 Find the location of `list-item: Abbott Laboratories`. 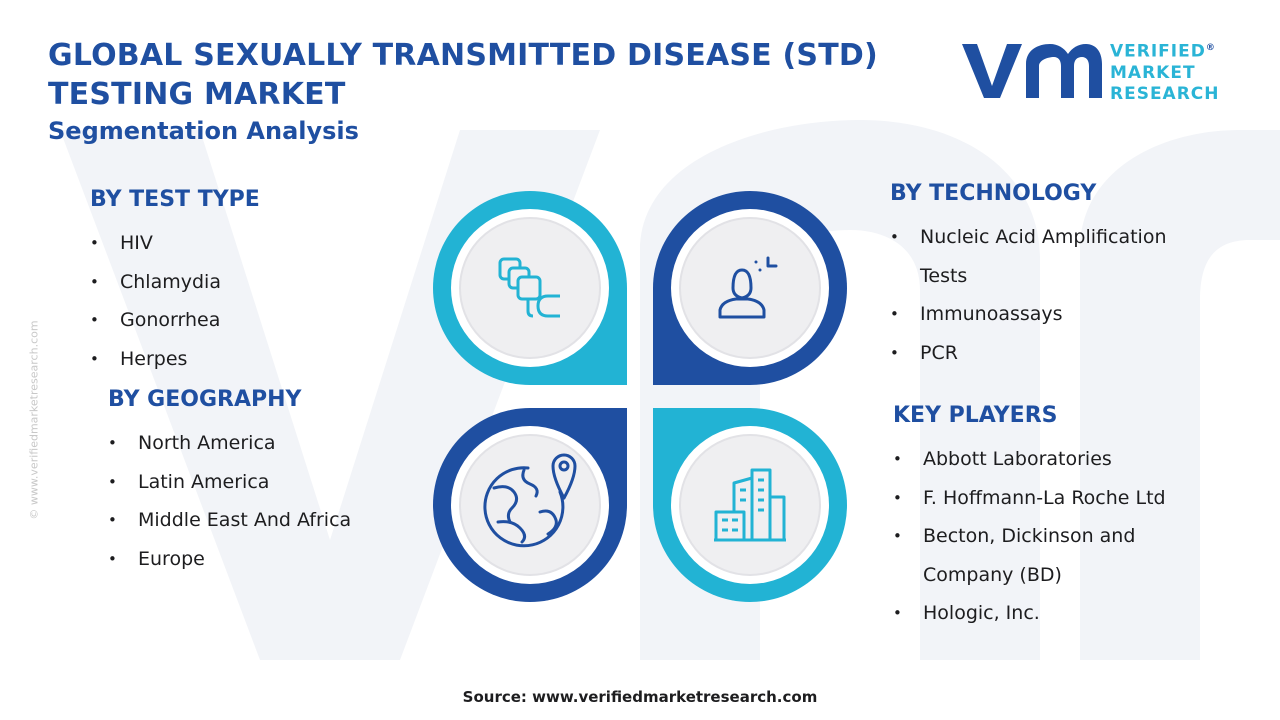

list-item: Abbott Laboratories is located at coordinates (1029, 459).